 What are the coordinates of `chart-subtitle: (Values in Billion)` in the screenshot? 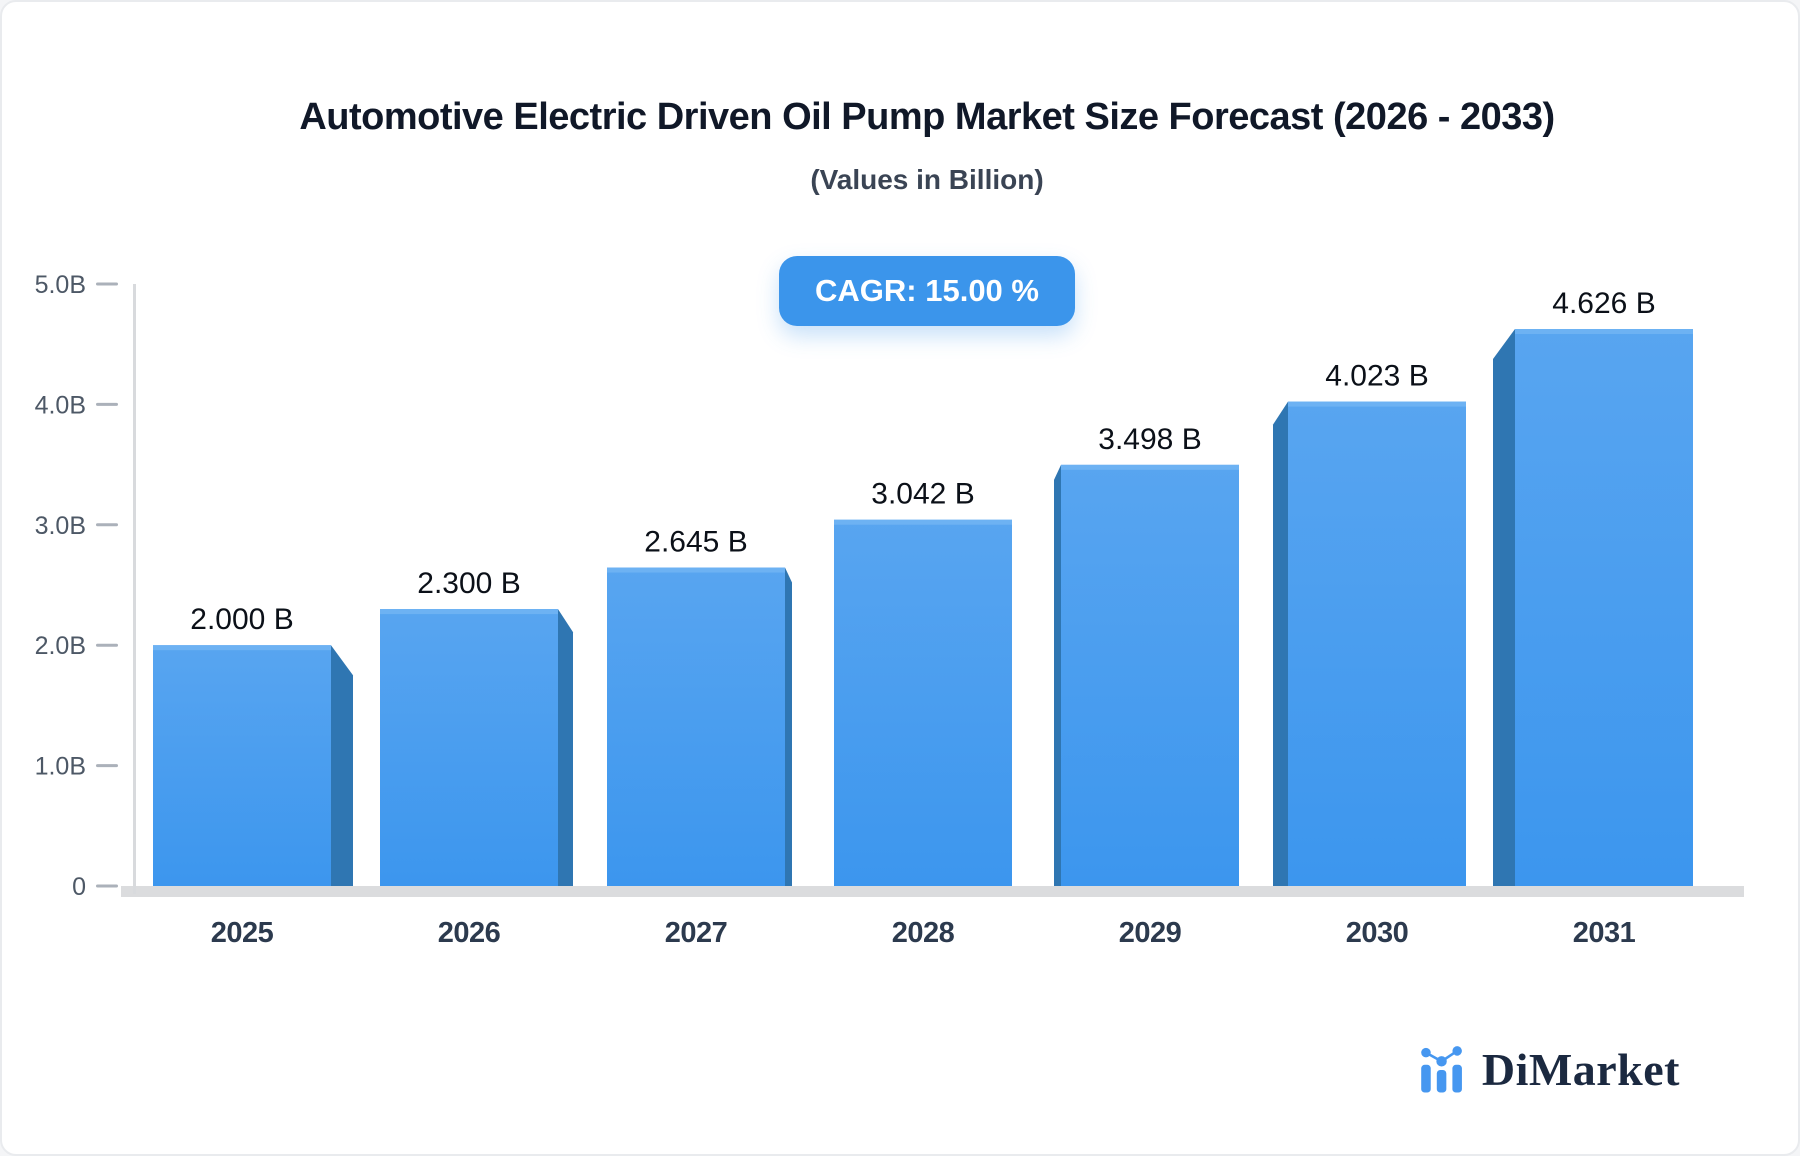 It's located at (927, 179).